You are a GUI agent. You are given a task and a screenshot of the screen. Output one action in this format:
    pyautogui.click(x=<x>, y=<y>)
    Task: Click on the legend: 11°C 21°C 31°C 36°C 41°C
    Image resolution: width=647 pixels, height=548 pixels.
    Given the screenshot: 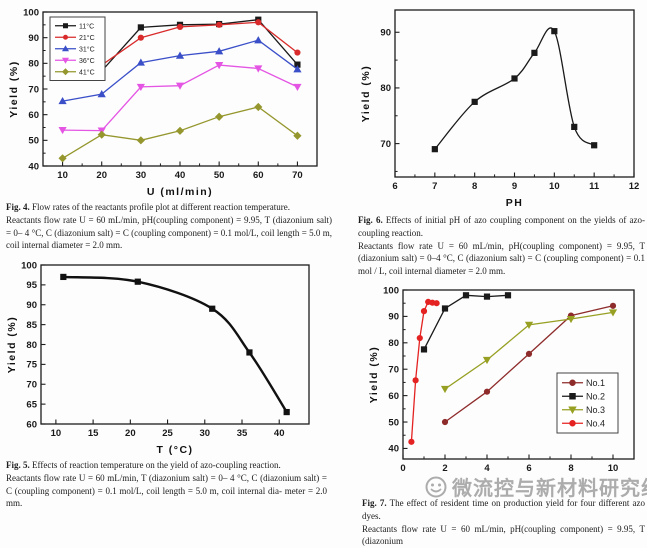 What is the action you would take?
    pyautogui.click(x=77, y=48)
    